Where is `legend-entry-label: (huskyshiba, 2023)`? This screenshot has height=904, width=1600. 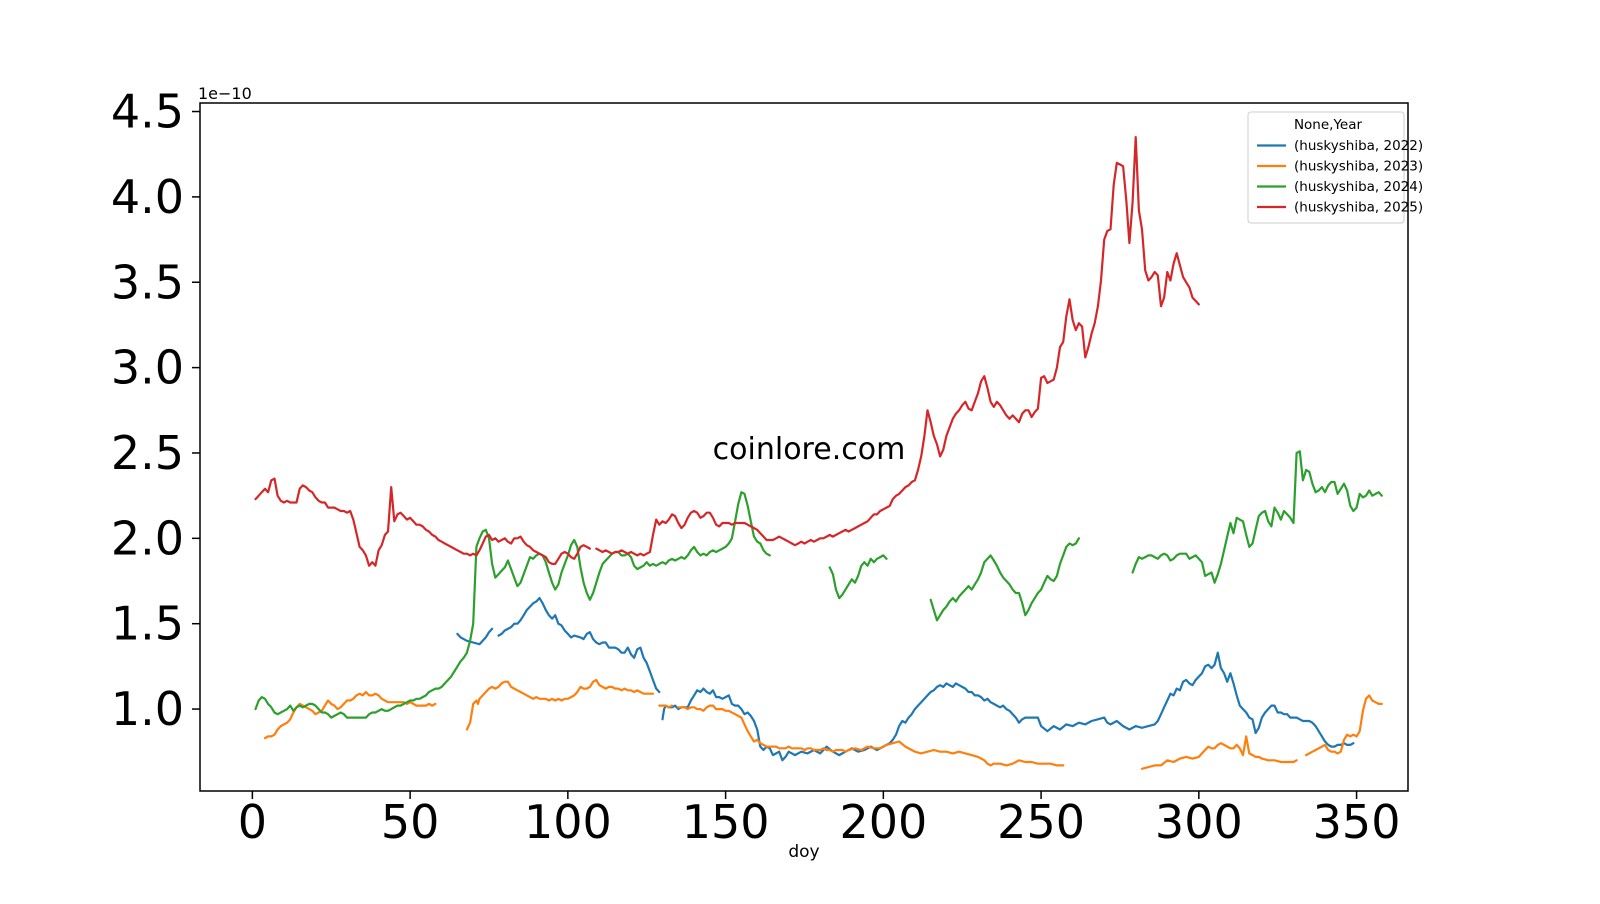
legend-entry-label: (huskyshiba, 2023) is located at coordinates (1358, 167).